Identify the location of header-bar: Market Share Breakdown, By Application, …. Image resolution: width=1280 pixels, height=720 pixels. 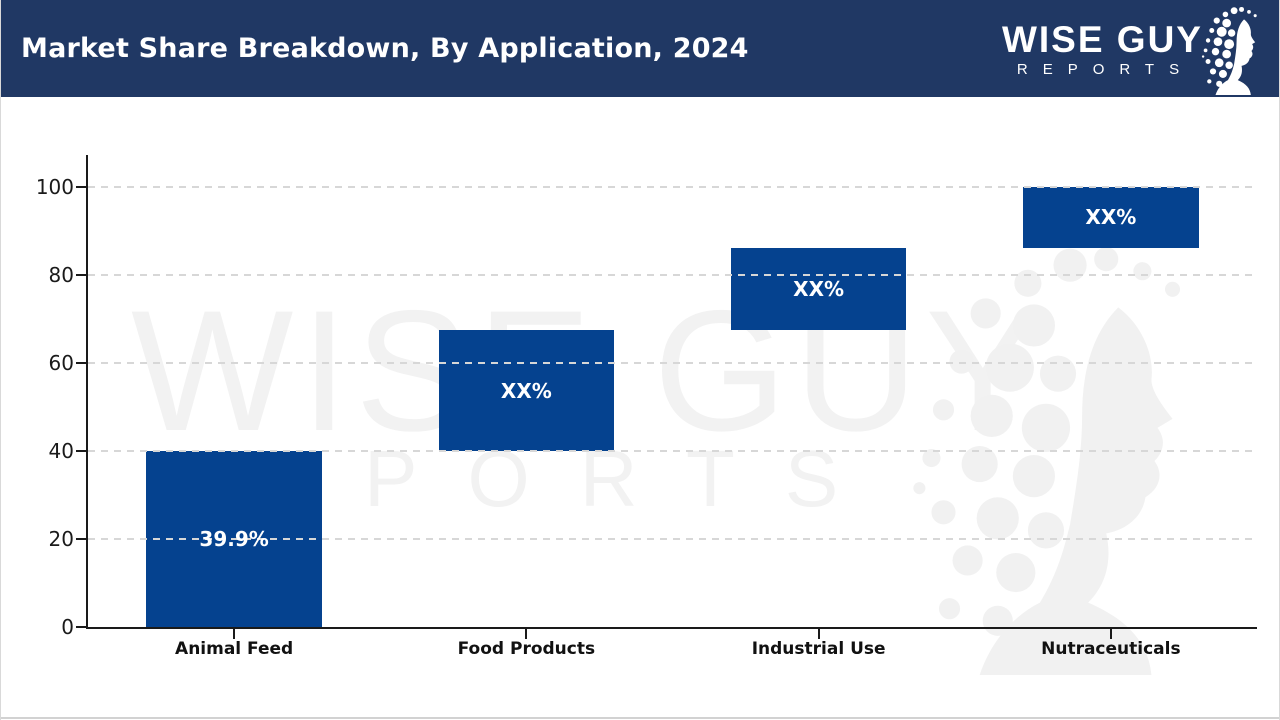
(640, 48).